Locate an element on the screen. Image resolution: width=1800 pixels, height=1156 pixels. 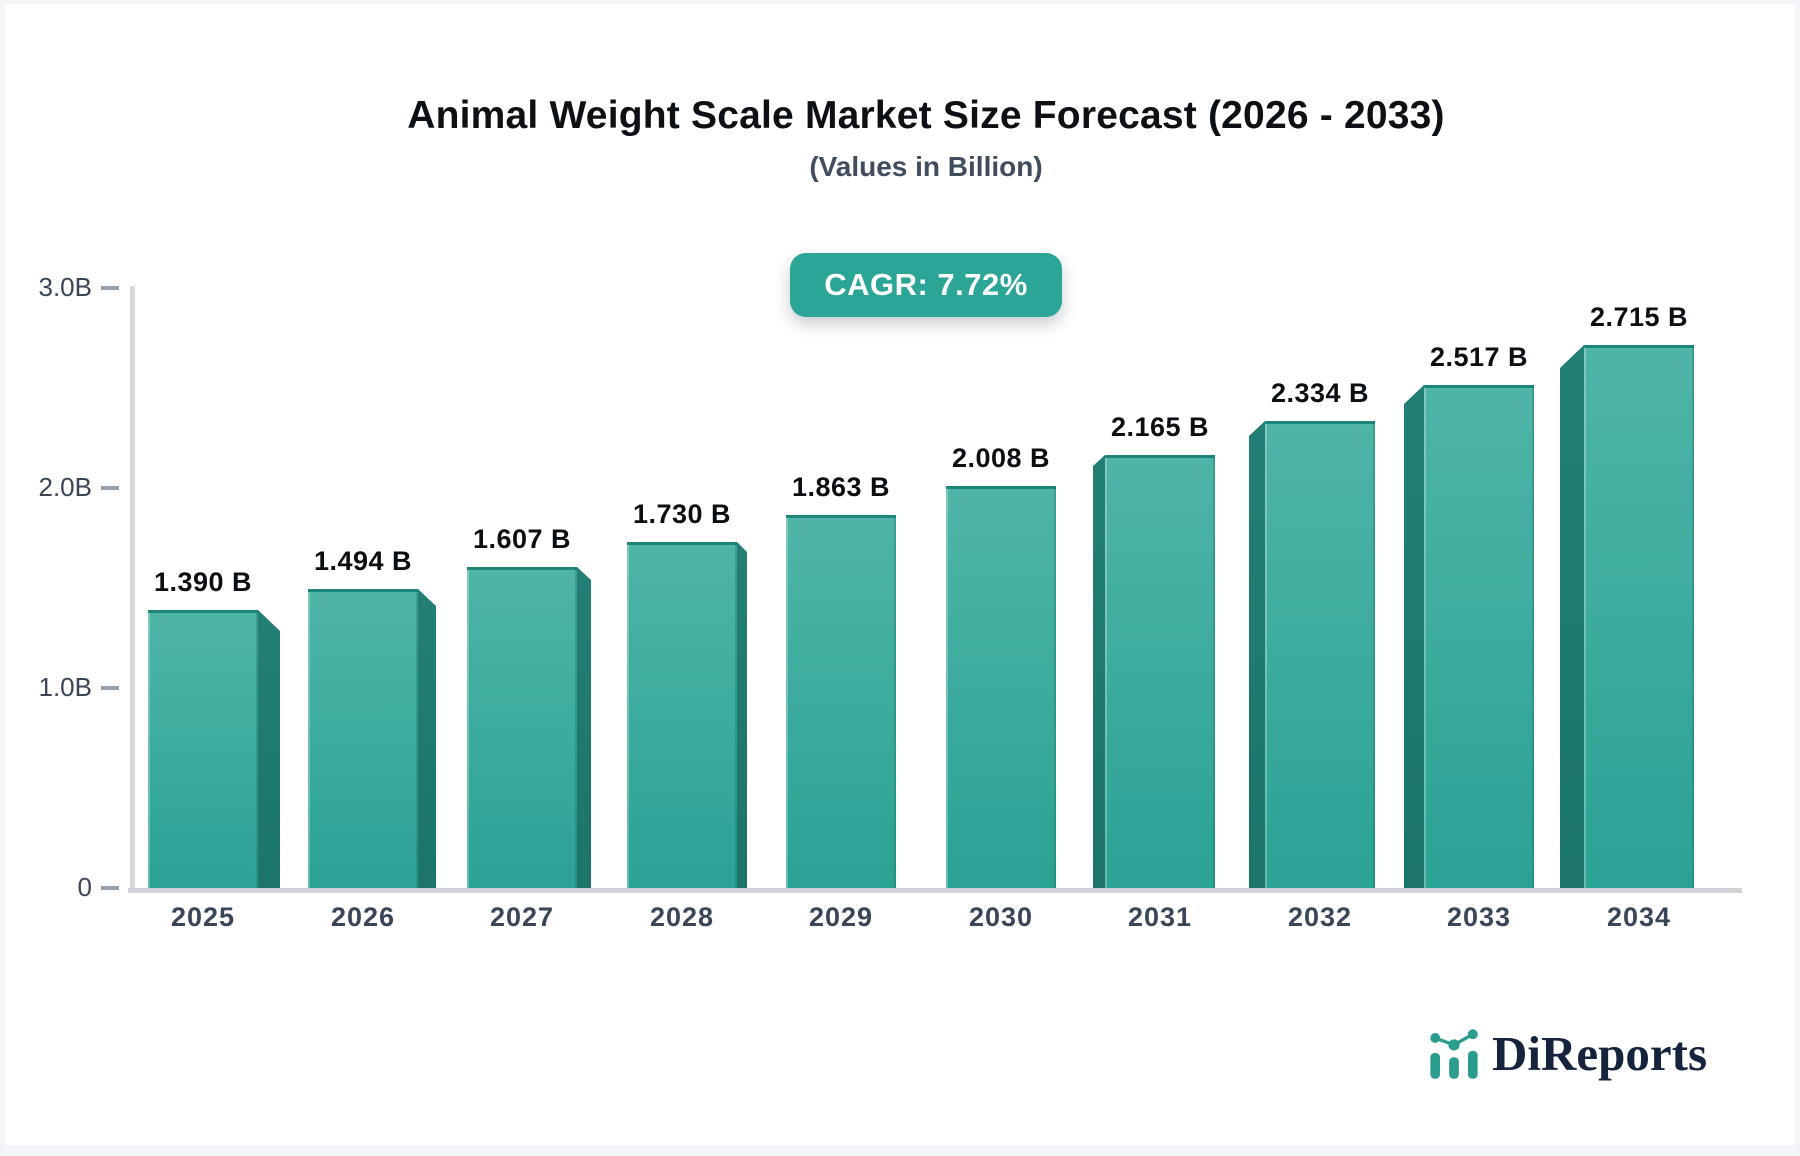
x-axis-label: 2033 is located at coordinates (1479, 917).